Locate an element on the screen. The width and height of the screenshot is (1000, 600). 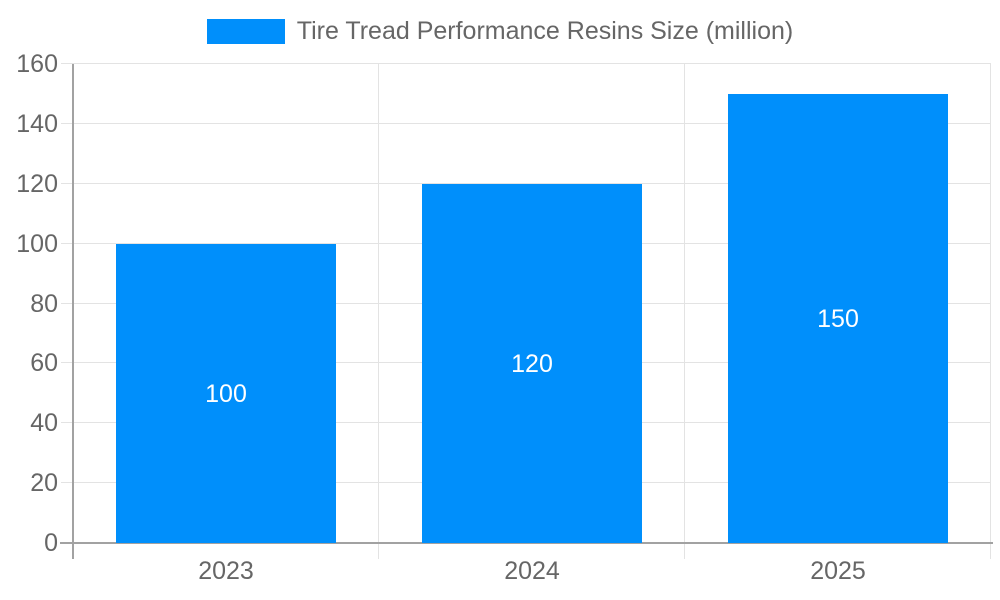
bar-value-label: 100 is located at coordinates (226, 394).